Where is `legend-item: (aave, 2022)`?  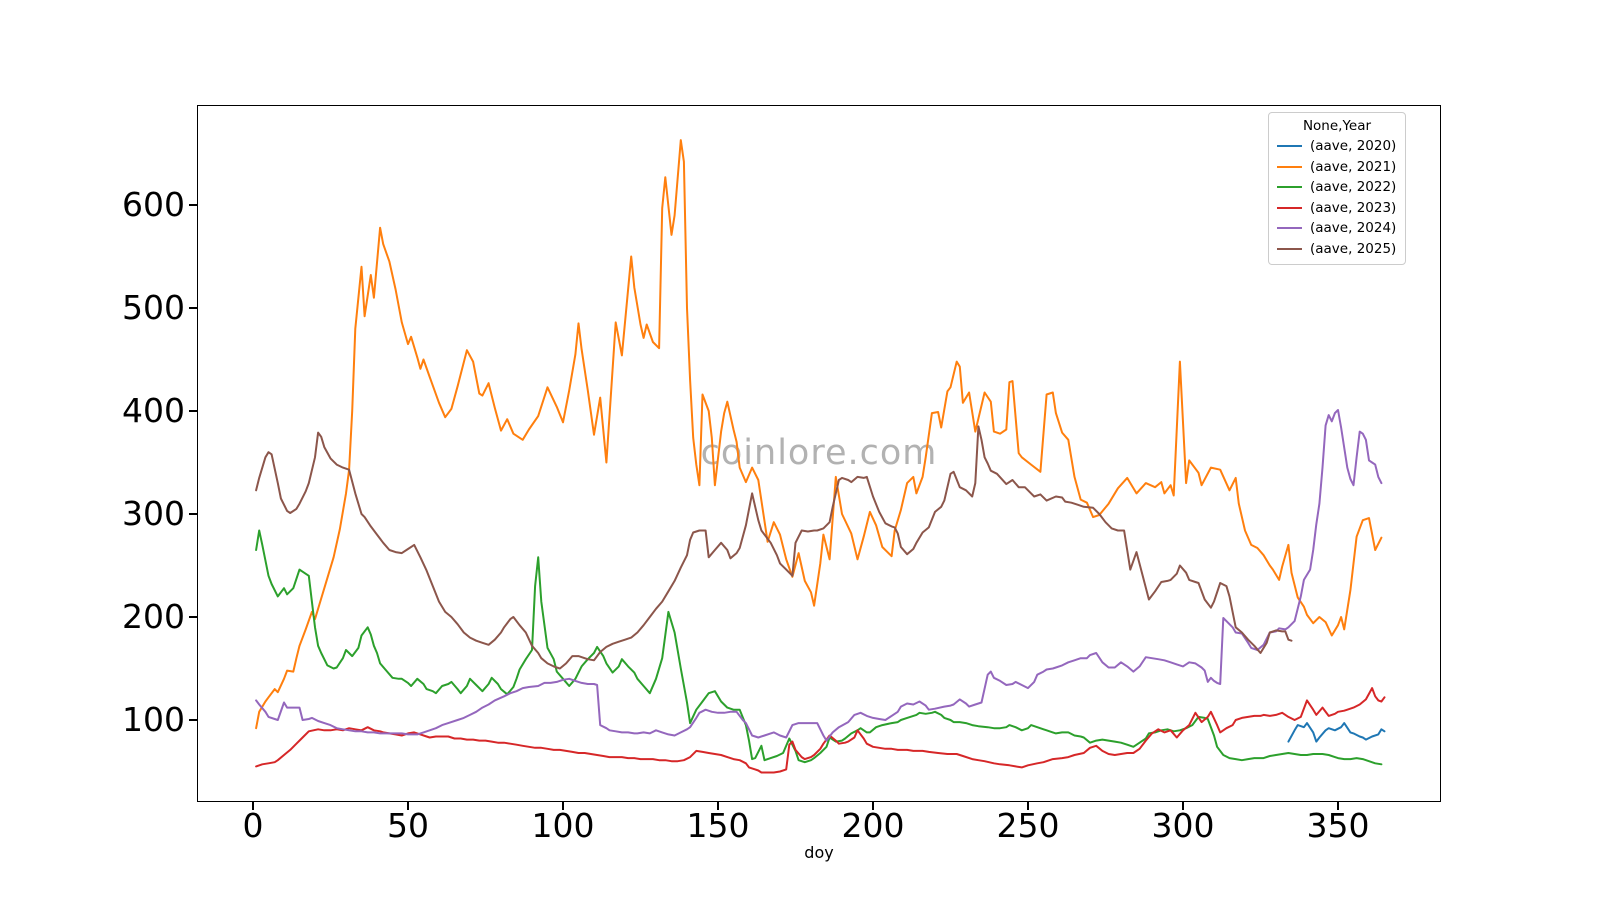
legend-item: (aave, 2022) is located at coordinates (1337, 187).